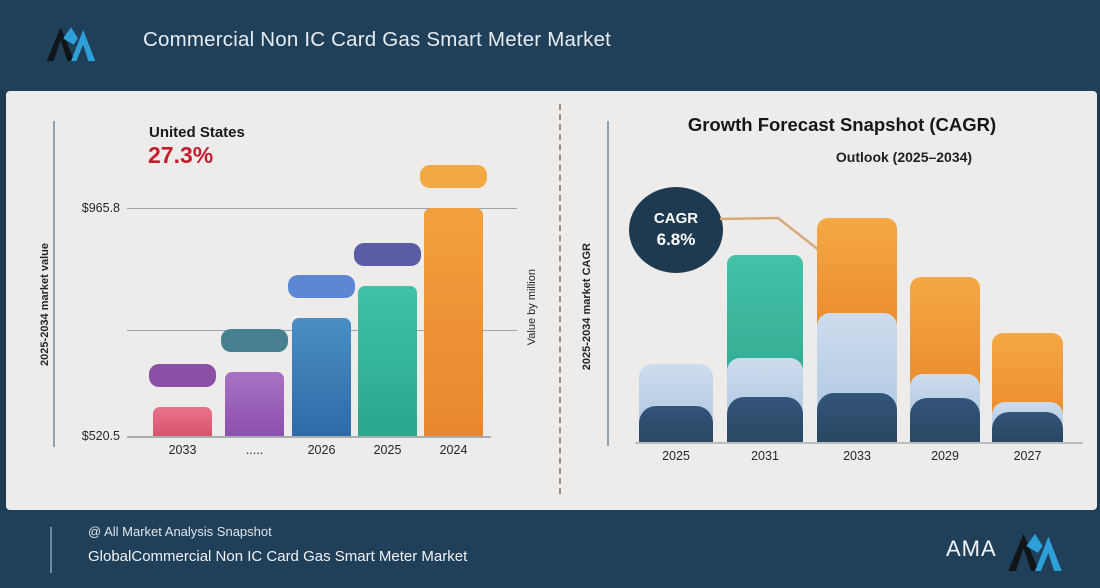 The image size is (1100, 588). What do you see at coordinates (71, 44) in the screenshot?
I see `ama-logo-icon` at bounding box center [71, 44].